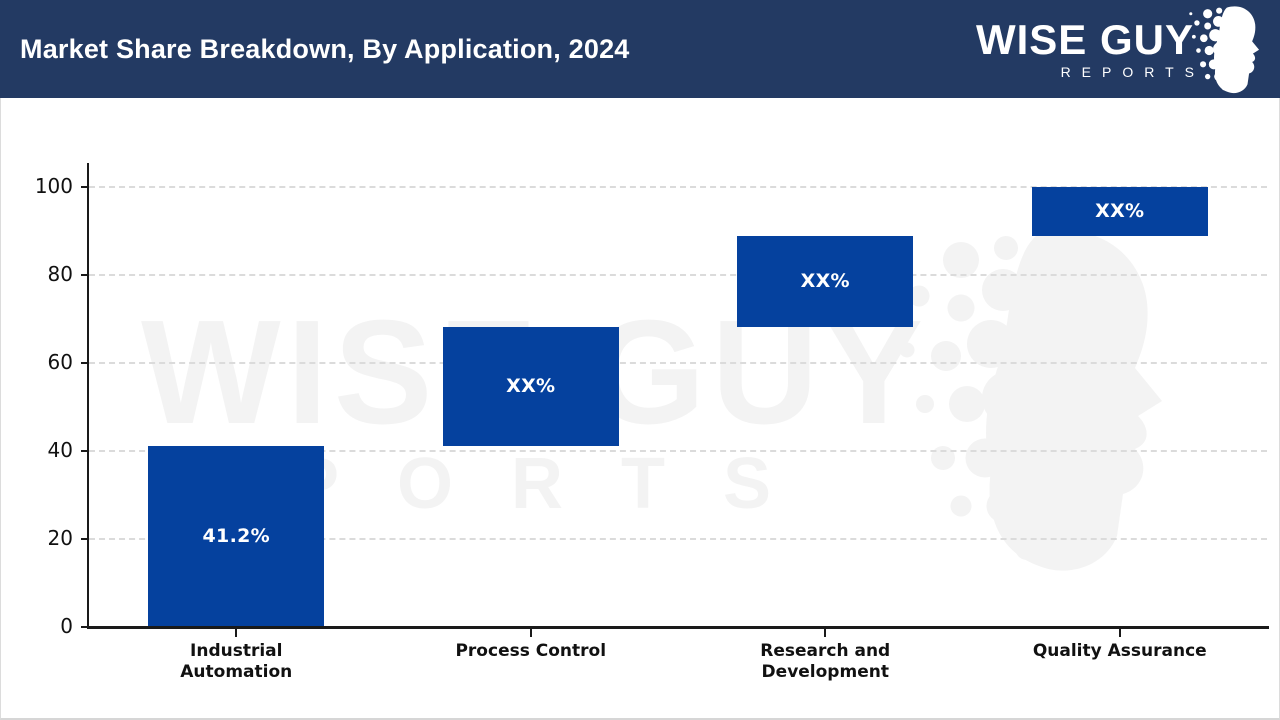  I want to click on x-category-label-line: Process Control, so click(531, 651).